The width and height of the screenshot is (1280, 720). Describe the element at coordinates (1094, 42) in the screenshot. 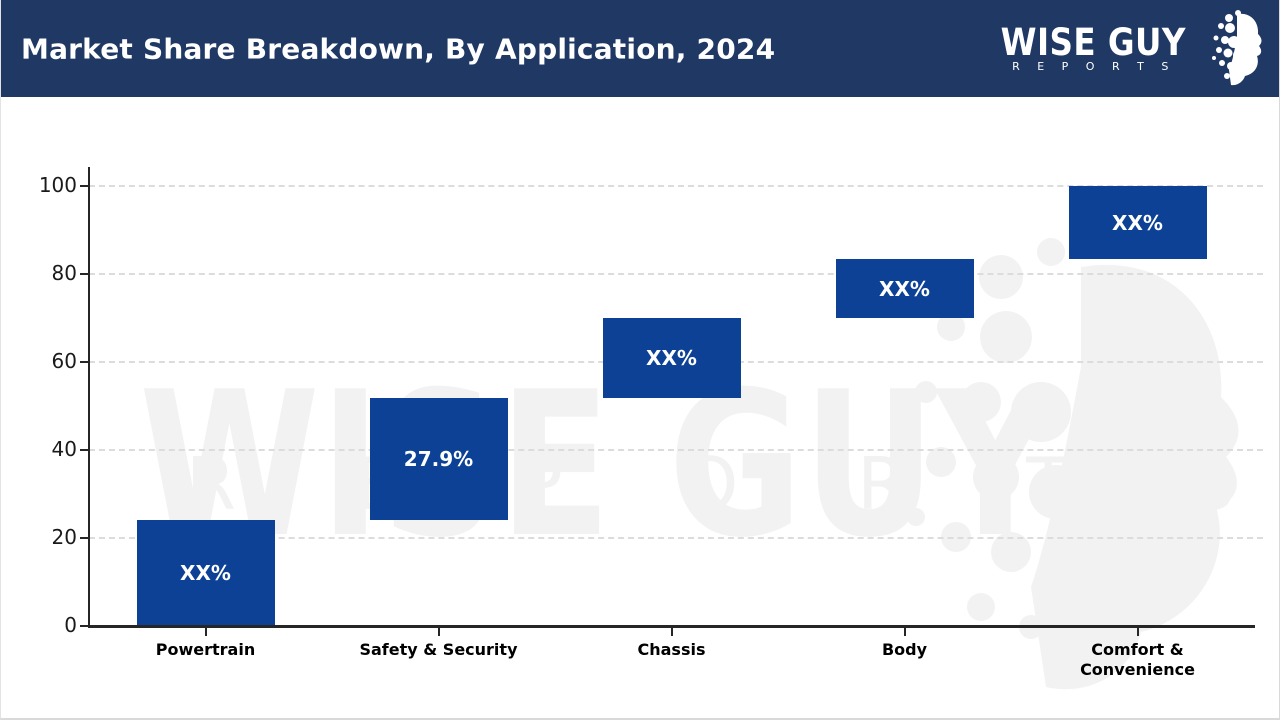

I see `logo-wordmark-text: WISE GUY` at that location.